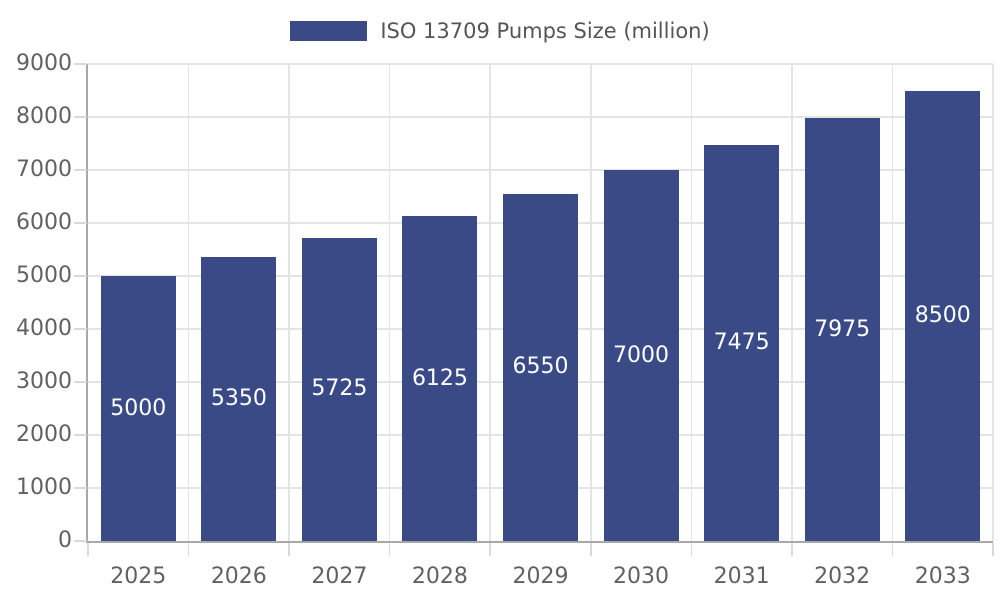  I want to click on x-tick-label-2031: 2031, so click(741, 576).